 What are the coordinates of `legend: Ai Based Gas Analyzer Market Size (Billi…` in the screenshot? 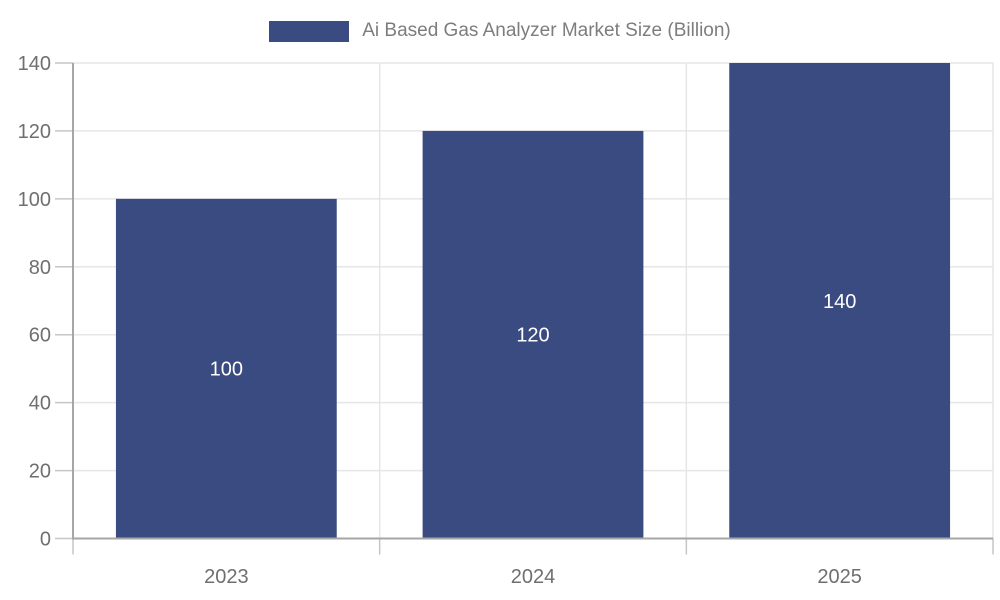 It's located at (500, 31).